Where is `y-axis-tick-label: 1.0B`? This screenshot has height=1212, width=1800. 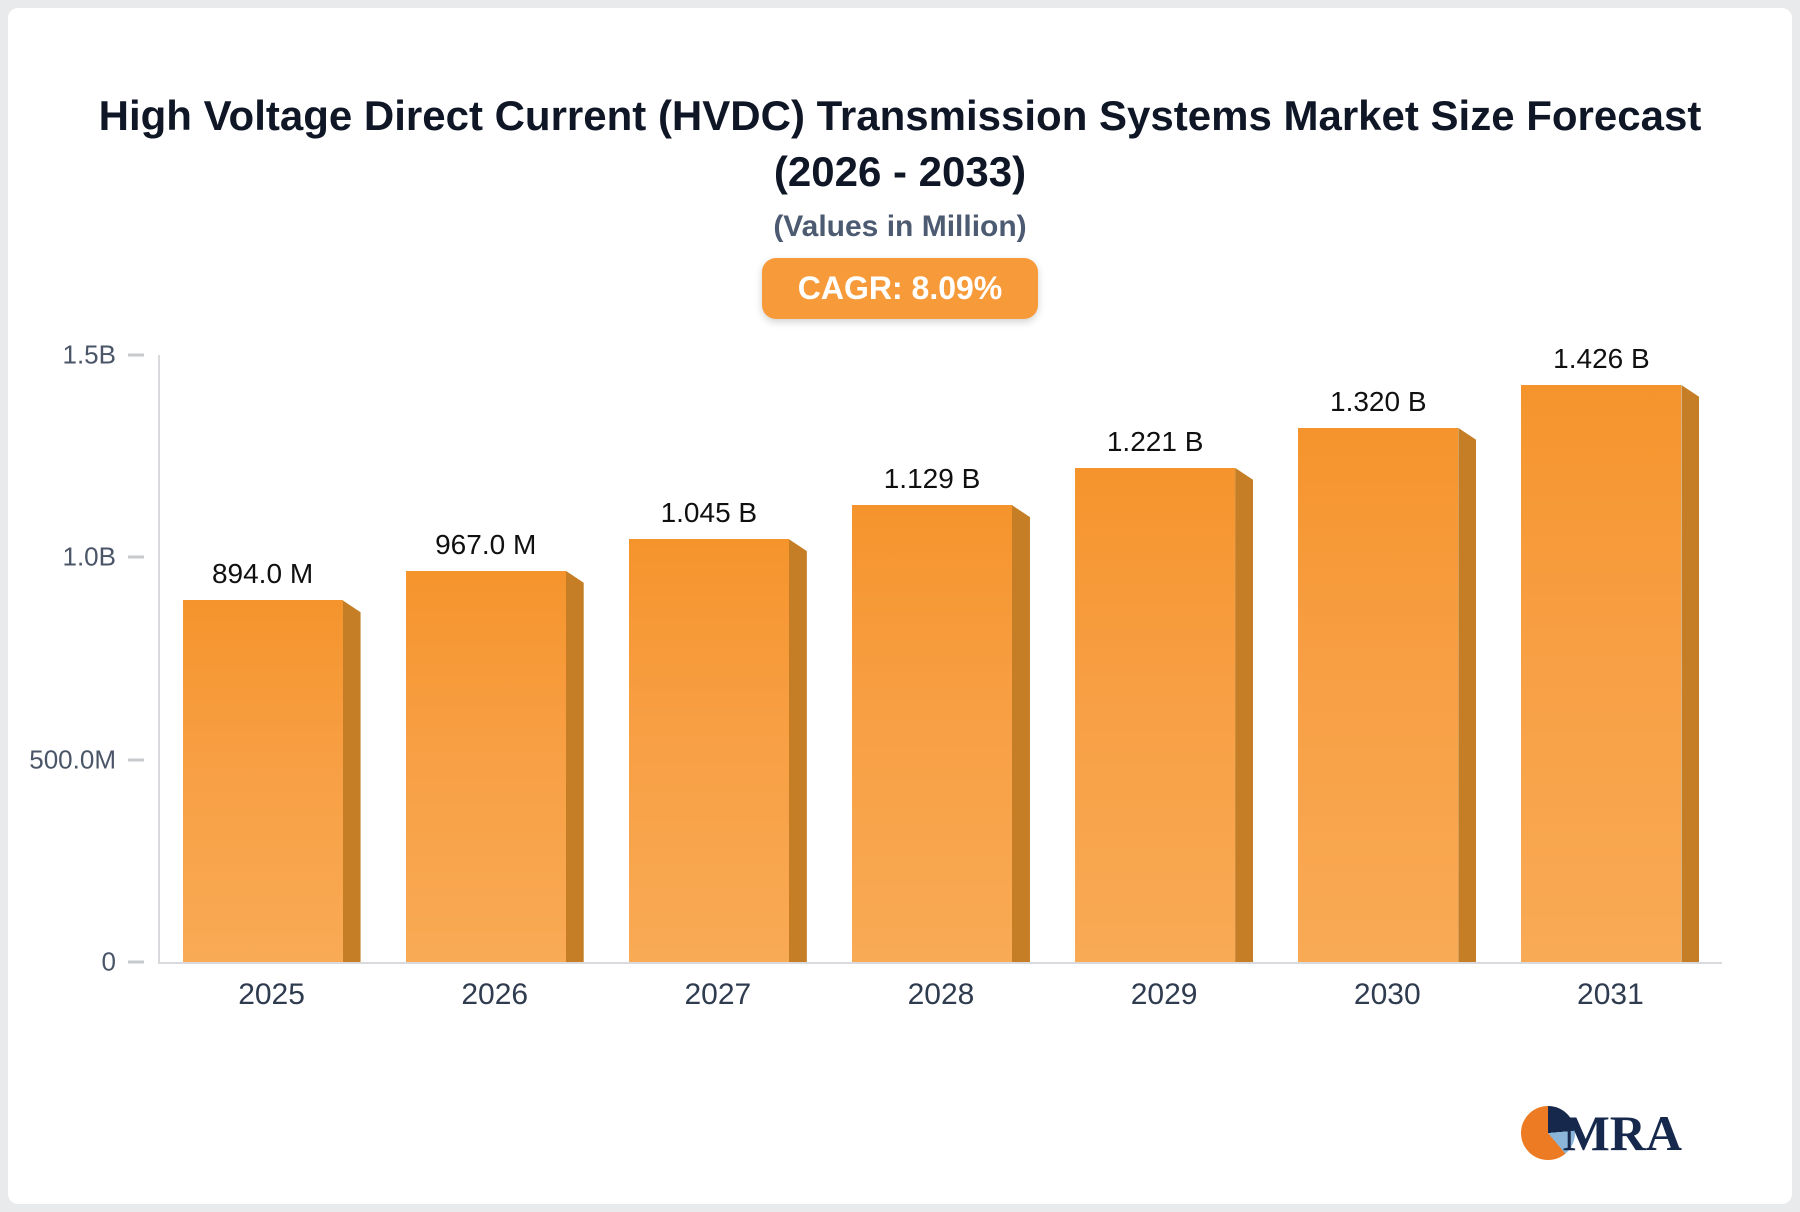 y-axis-tick-label: 1.0B is located at coordinates (89, 556).